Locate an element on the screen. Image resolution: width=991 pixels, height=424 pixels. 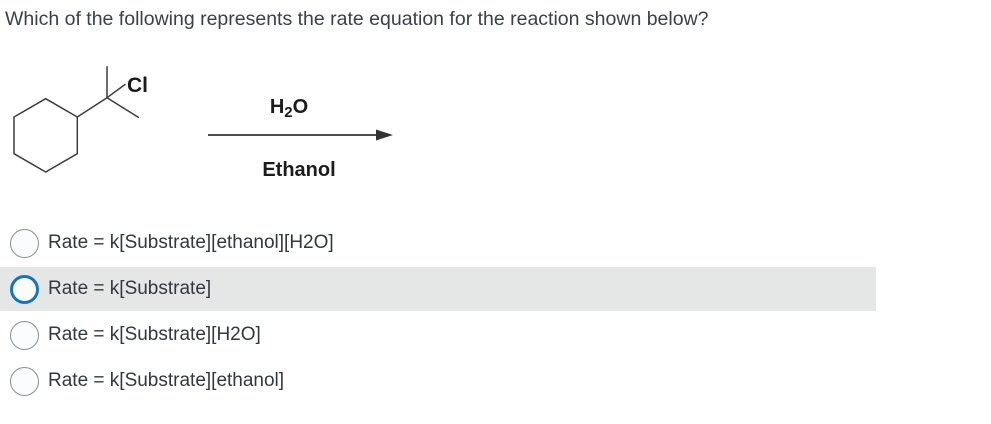
methyl-down-bond is located at coordinates (123, 107).